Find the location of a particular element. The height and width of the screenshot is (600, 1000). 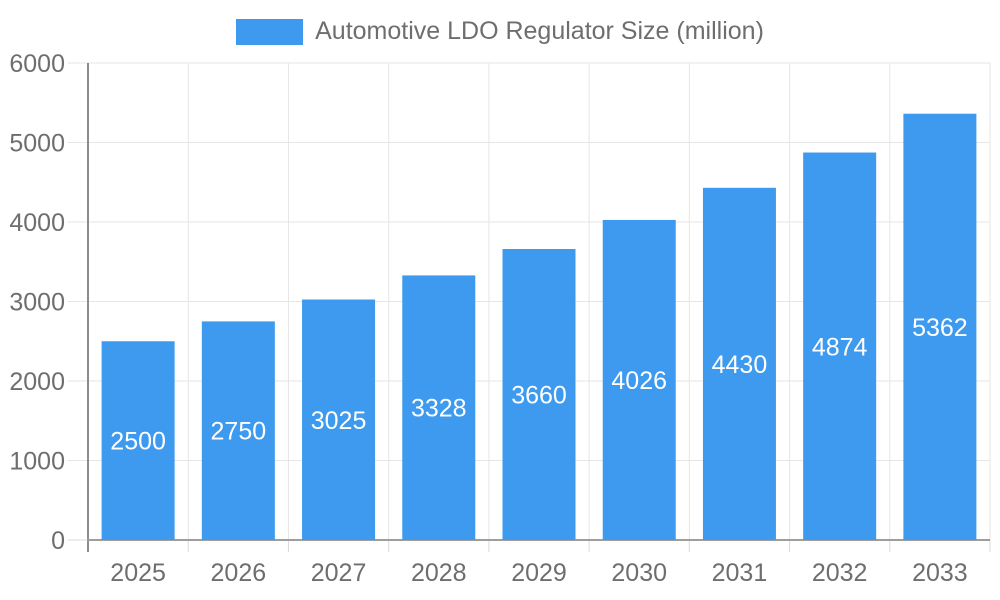

bar-2025 is located at coordinates (138, 440).